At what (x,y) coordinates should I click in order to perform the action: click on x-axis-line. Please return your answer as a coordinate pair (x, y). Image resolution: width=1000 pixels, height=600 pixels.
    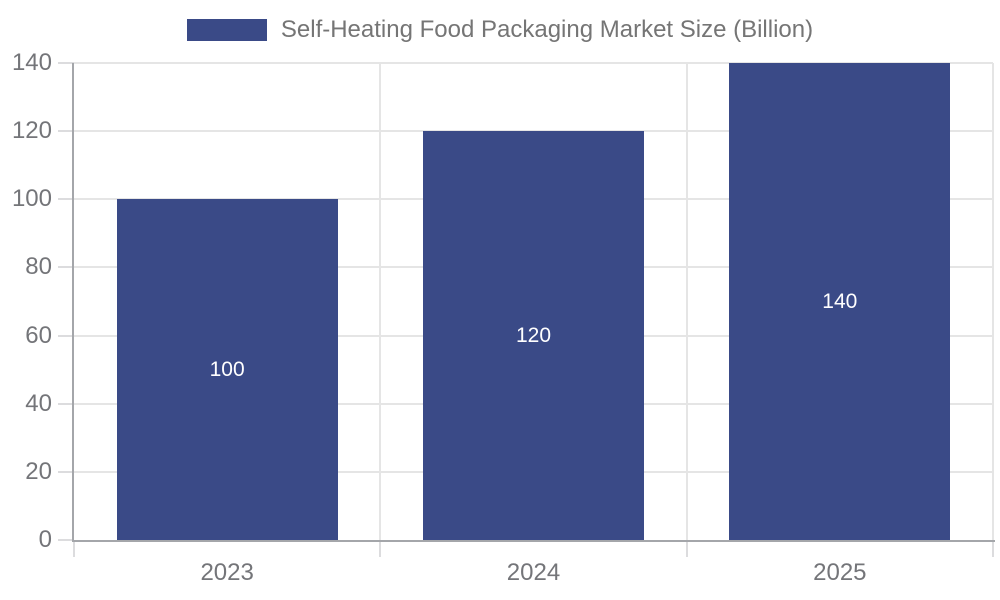
    Looking at the image, I should click on (533, 541).